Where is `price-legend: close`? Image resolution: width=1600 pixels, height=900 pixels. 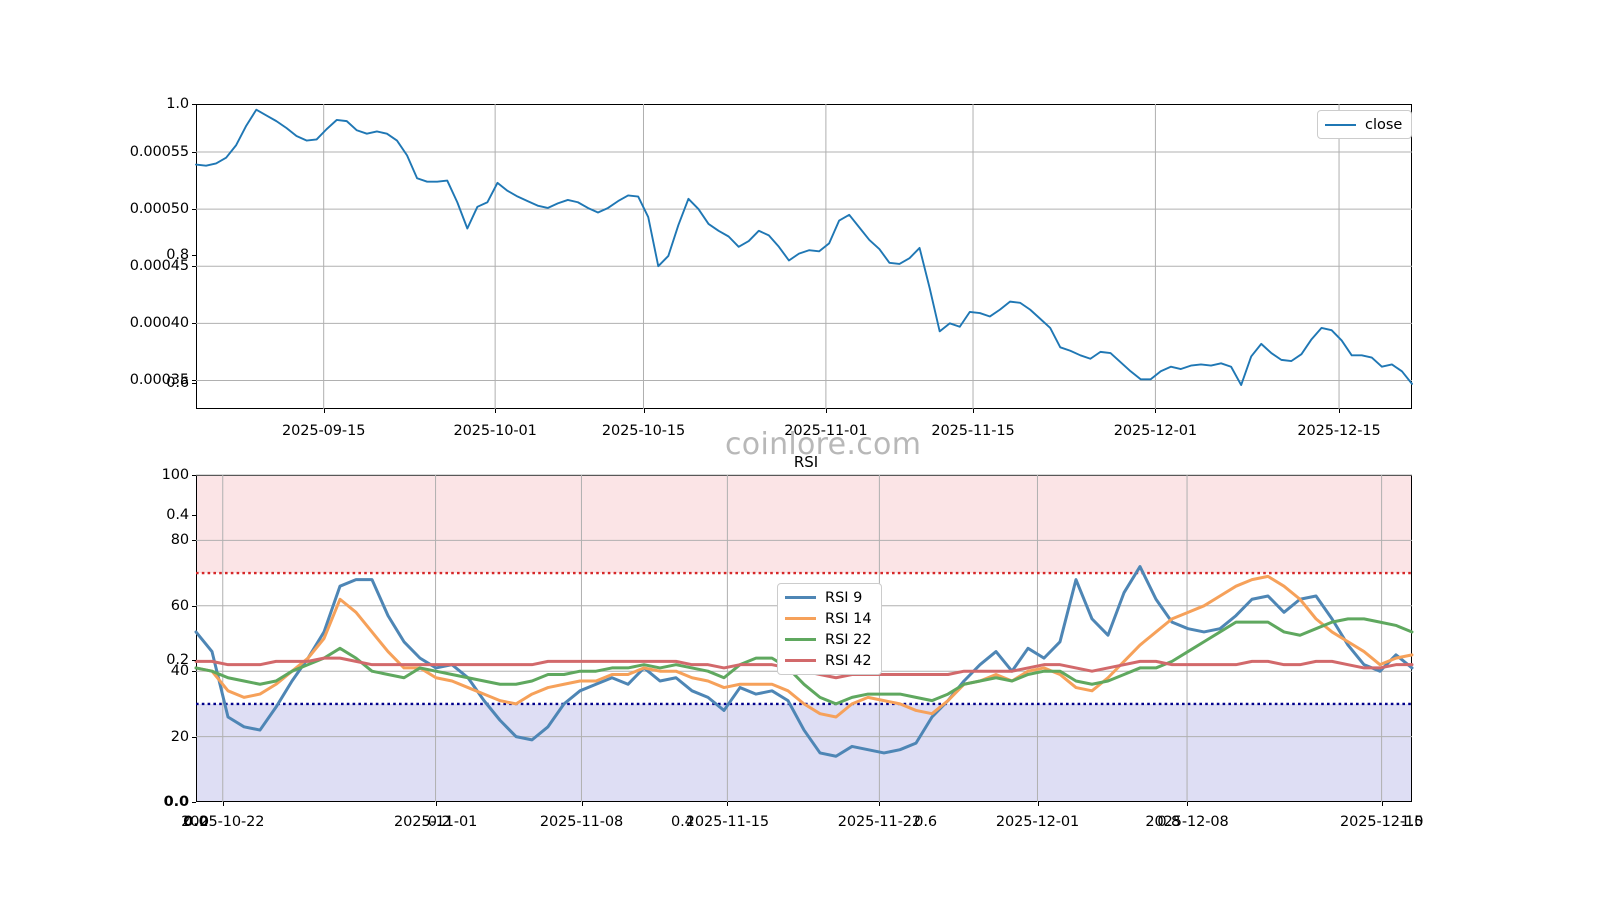 price-legend: close is located at coordinates (1365, 124).